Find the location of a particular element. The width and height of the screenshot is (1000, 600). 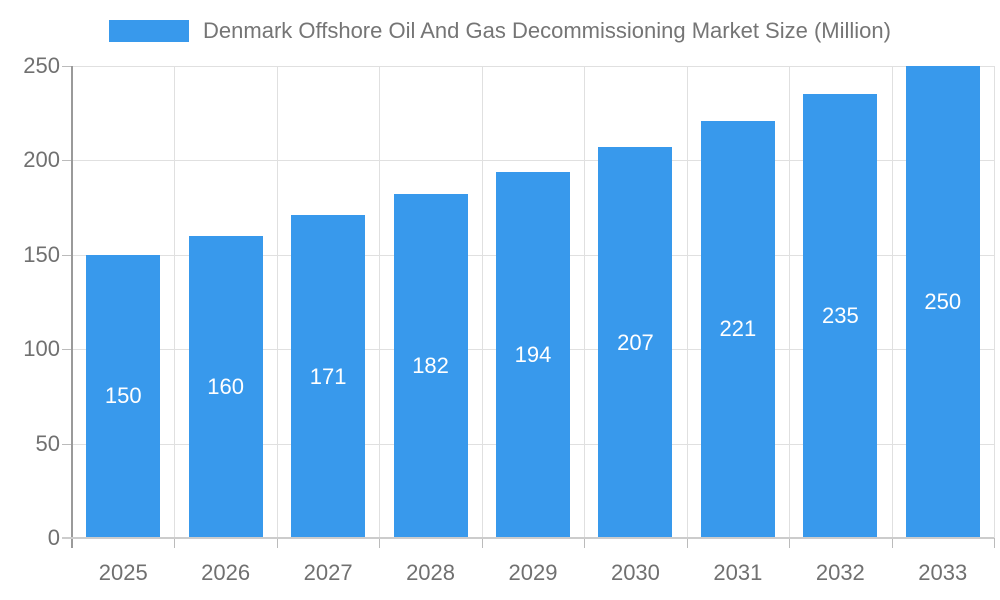

x-axis-label-2025: 2025 is located at coordinates (123, 572).